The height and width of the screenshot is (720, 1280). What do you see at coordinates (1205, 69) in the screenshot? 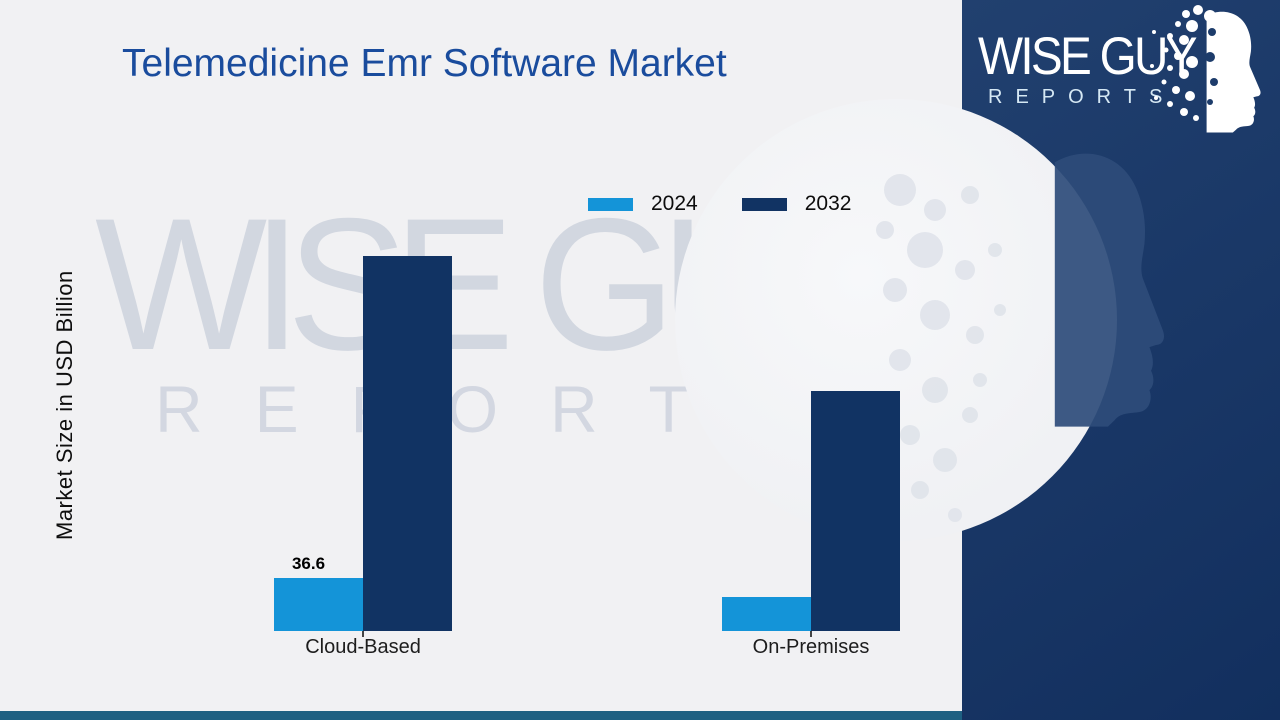
I see `logo-head-icon` at bounding box center [1205, 69].